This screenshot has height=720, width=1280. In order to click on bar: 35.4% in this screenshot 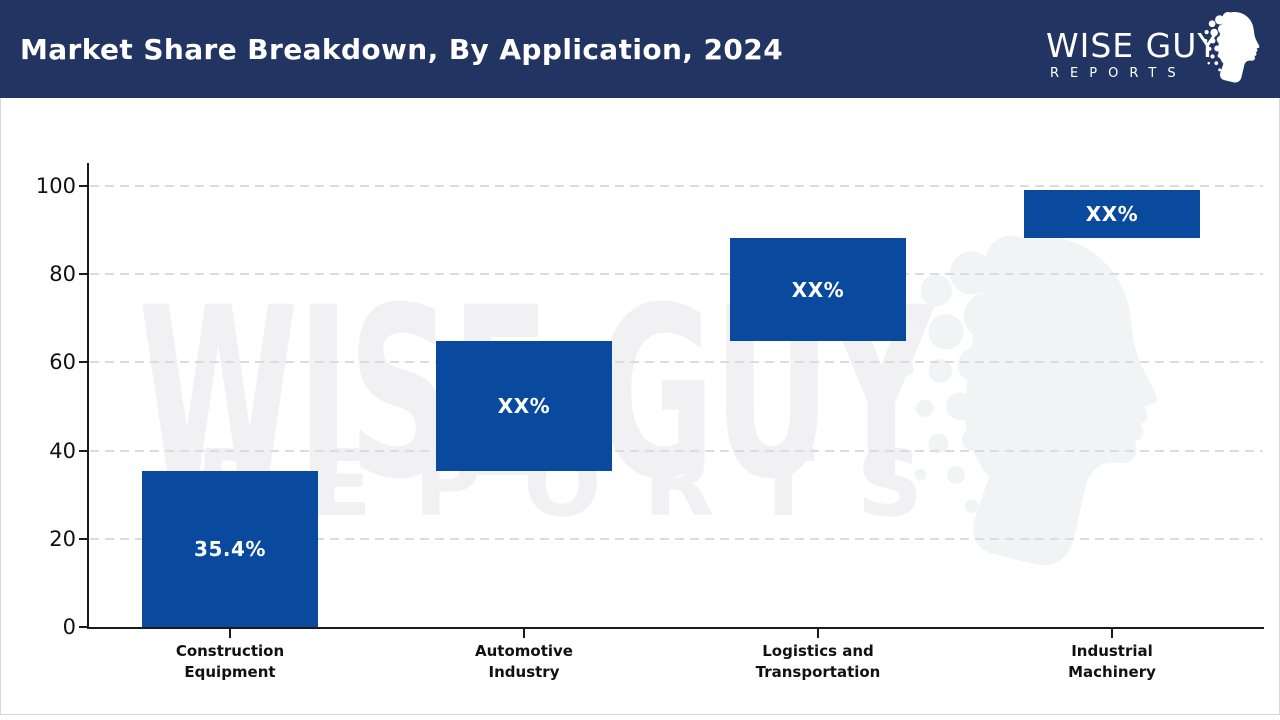, I will do `click(230, 548)`.